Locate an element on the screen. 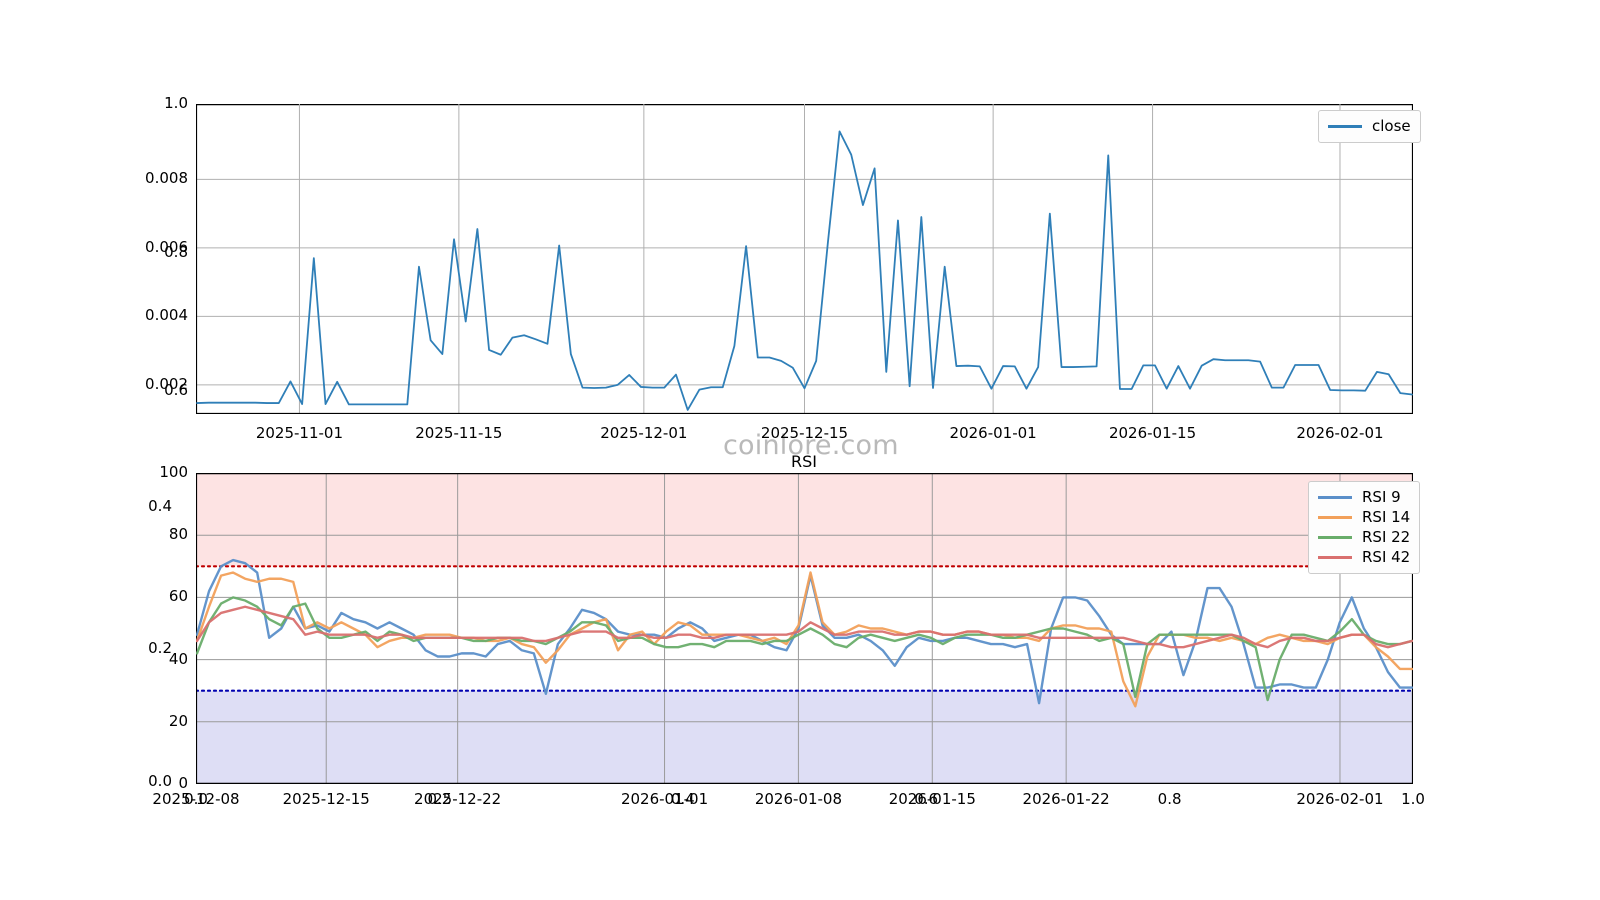  rsi-ytick-100: 100 is located at coordinates (173, 472).